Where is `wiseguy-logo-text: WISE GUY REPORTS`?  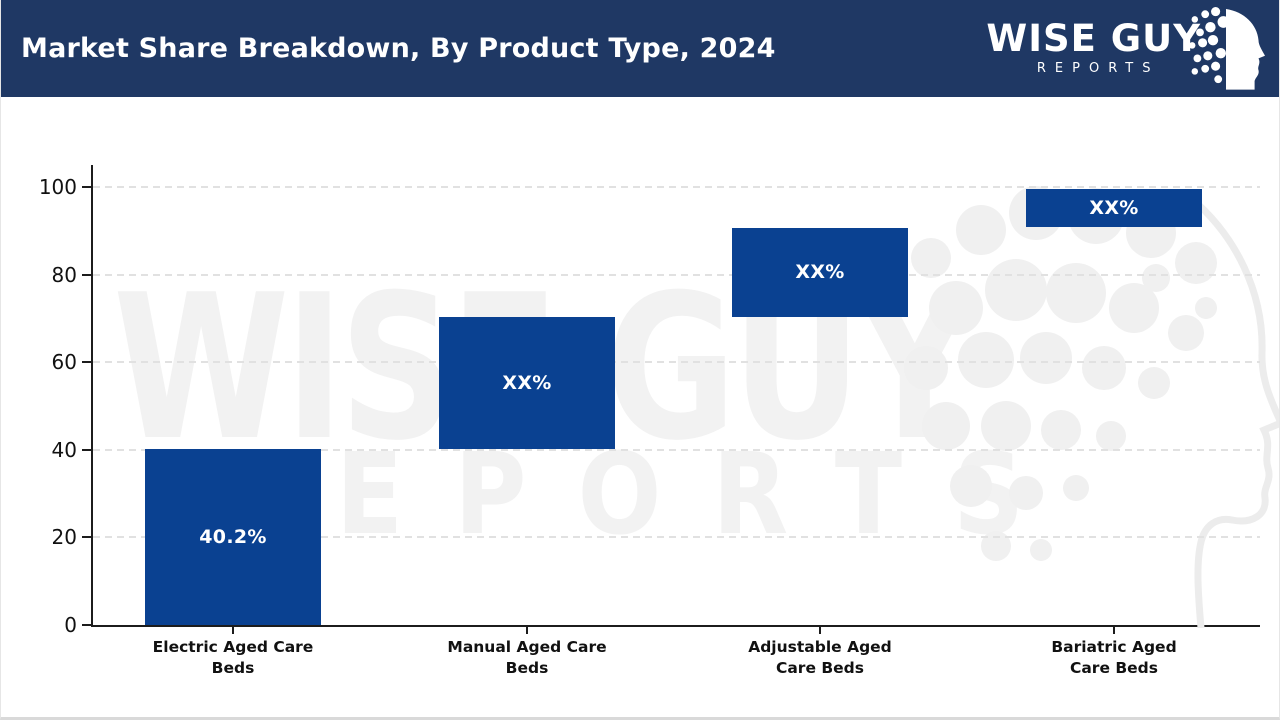 wiseguy-logo-text: WISE GUY REPORTS is located at coordinates (1093, 46).